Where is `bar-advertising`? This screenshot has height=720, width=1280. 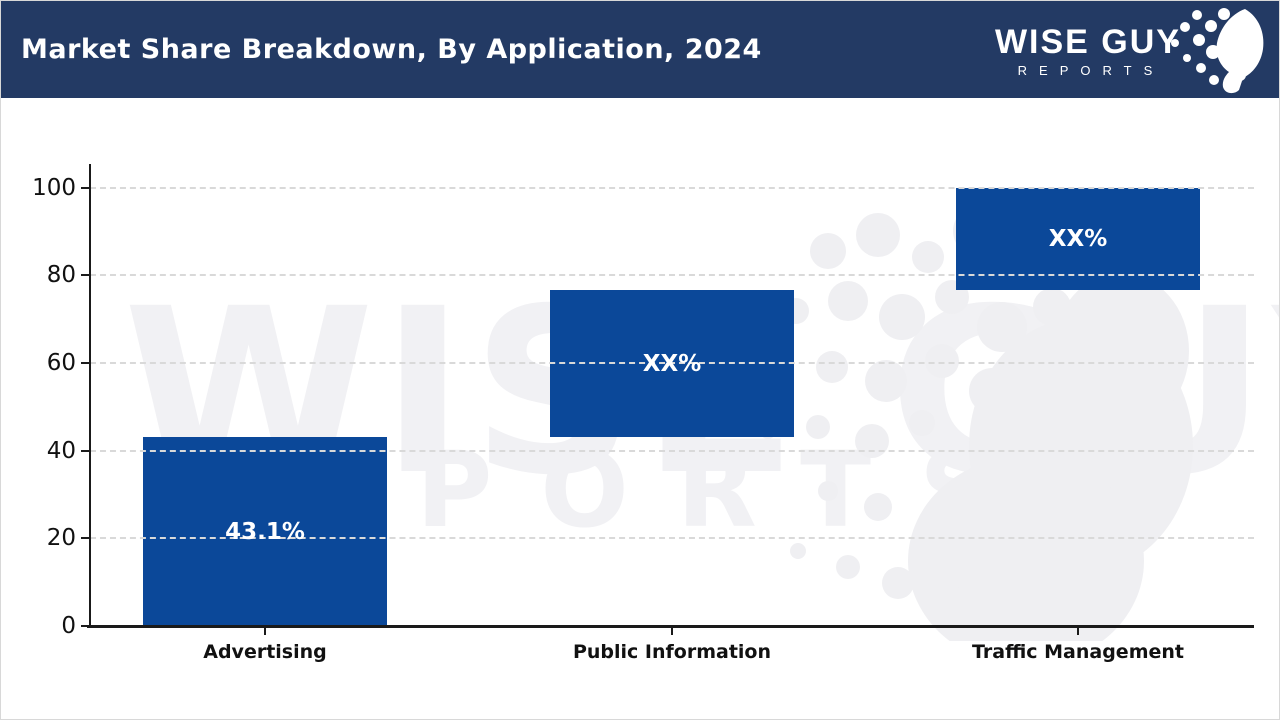
bar-advertising is located at coordinates (265, 531).